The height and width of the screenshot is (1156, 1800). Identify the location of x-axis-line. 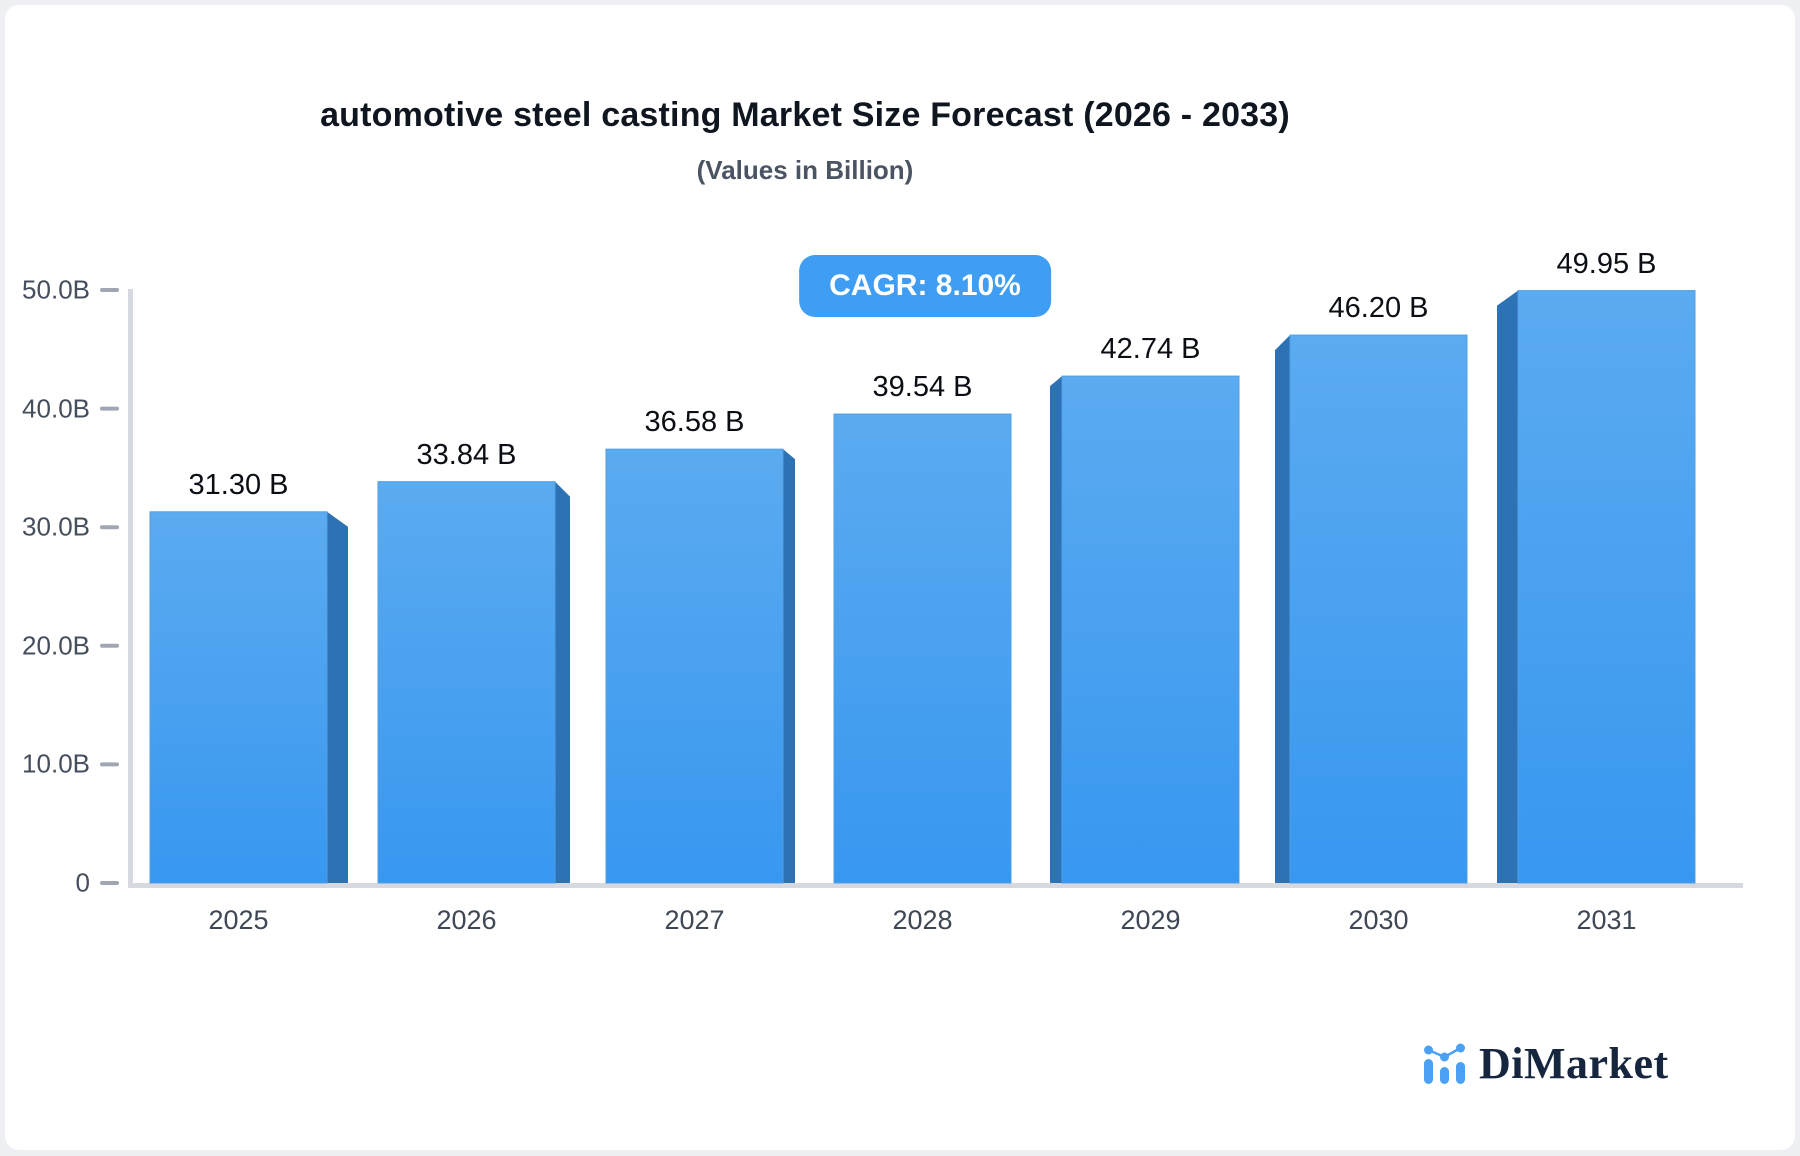
(935, 885).